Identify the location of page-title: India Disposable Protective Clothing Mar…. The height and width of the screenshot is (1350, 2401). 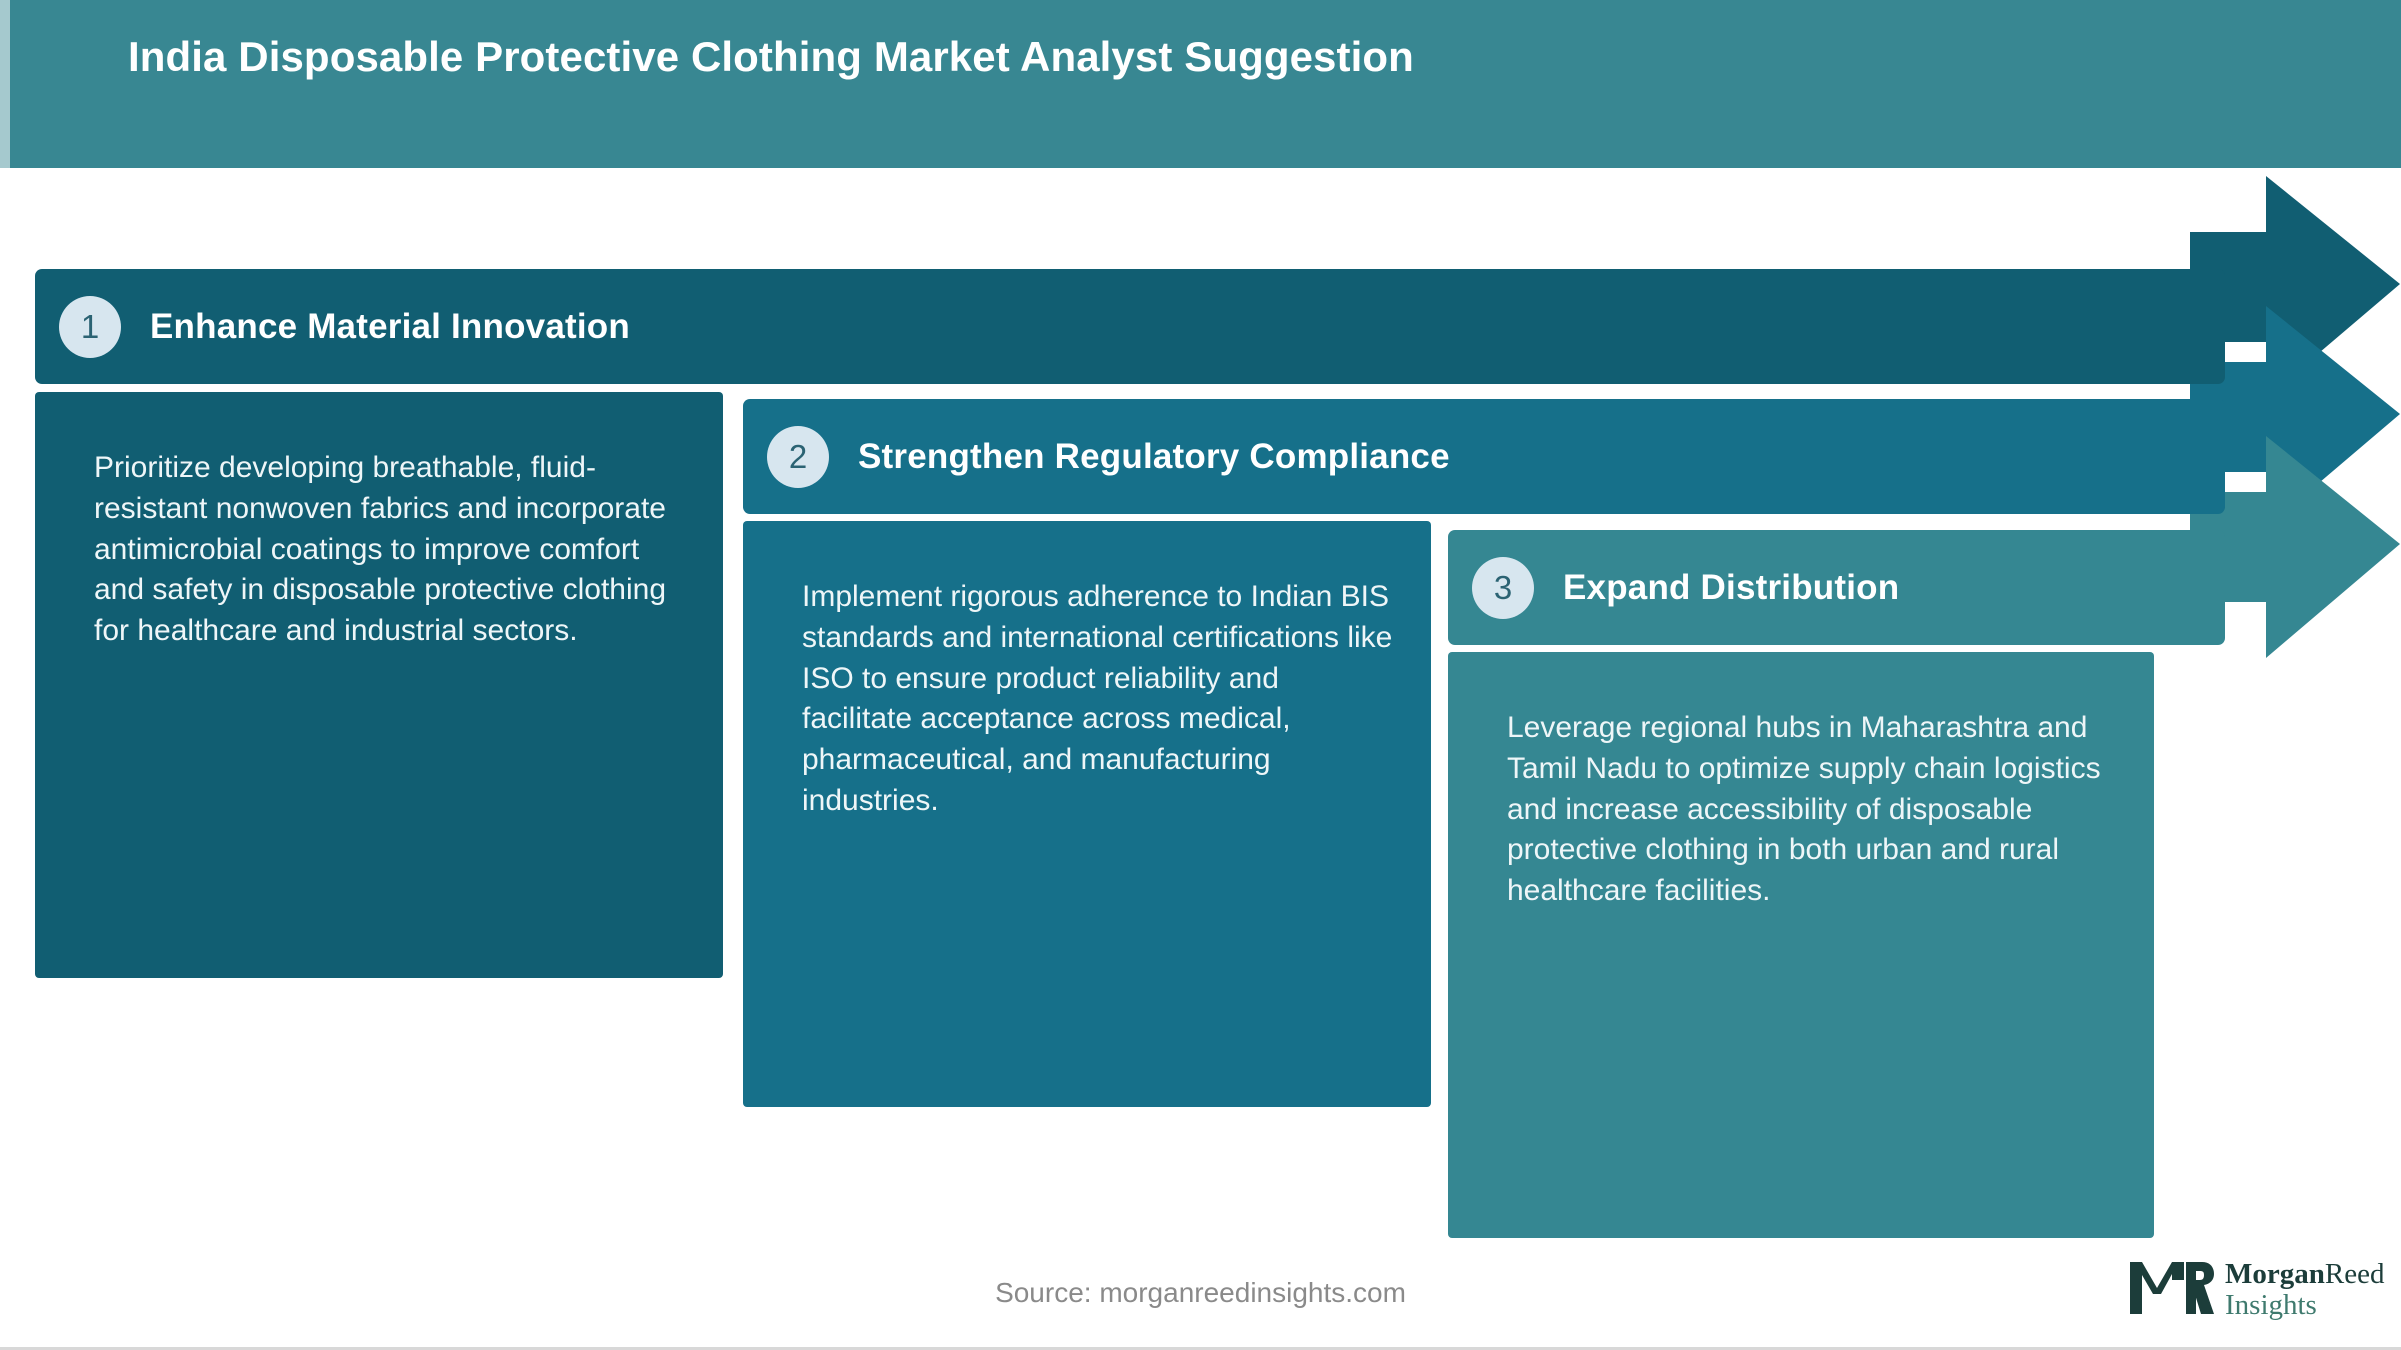
(771, 56).